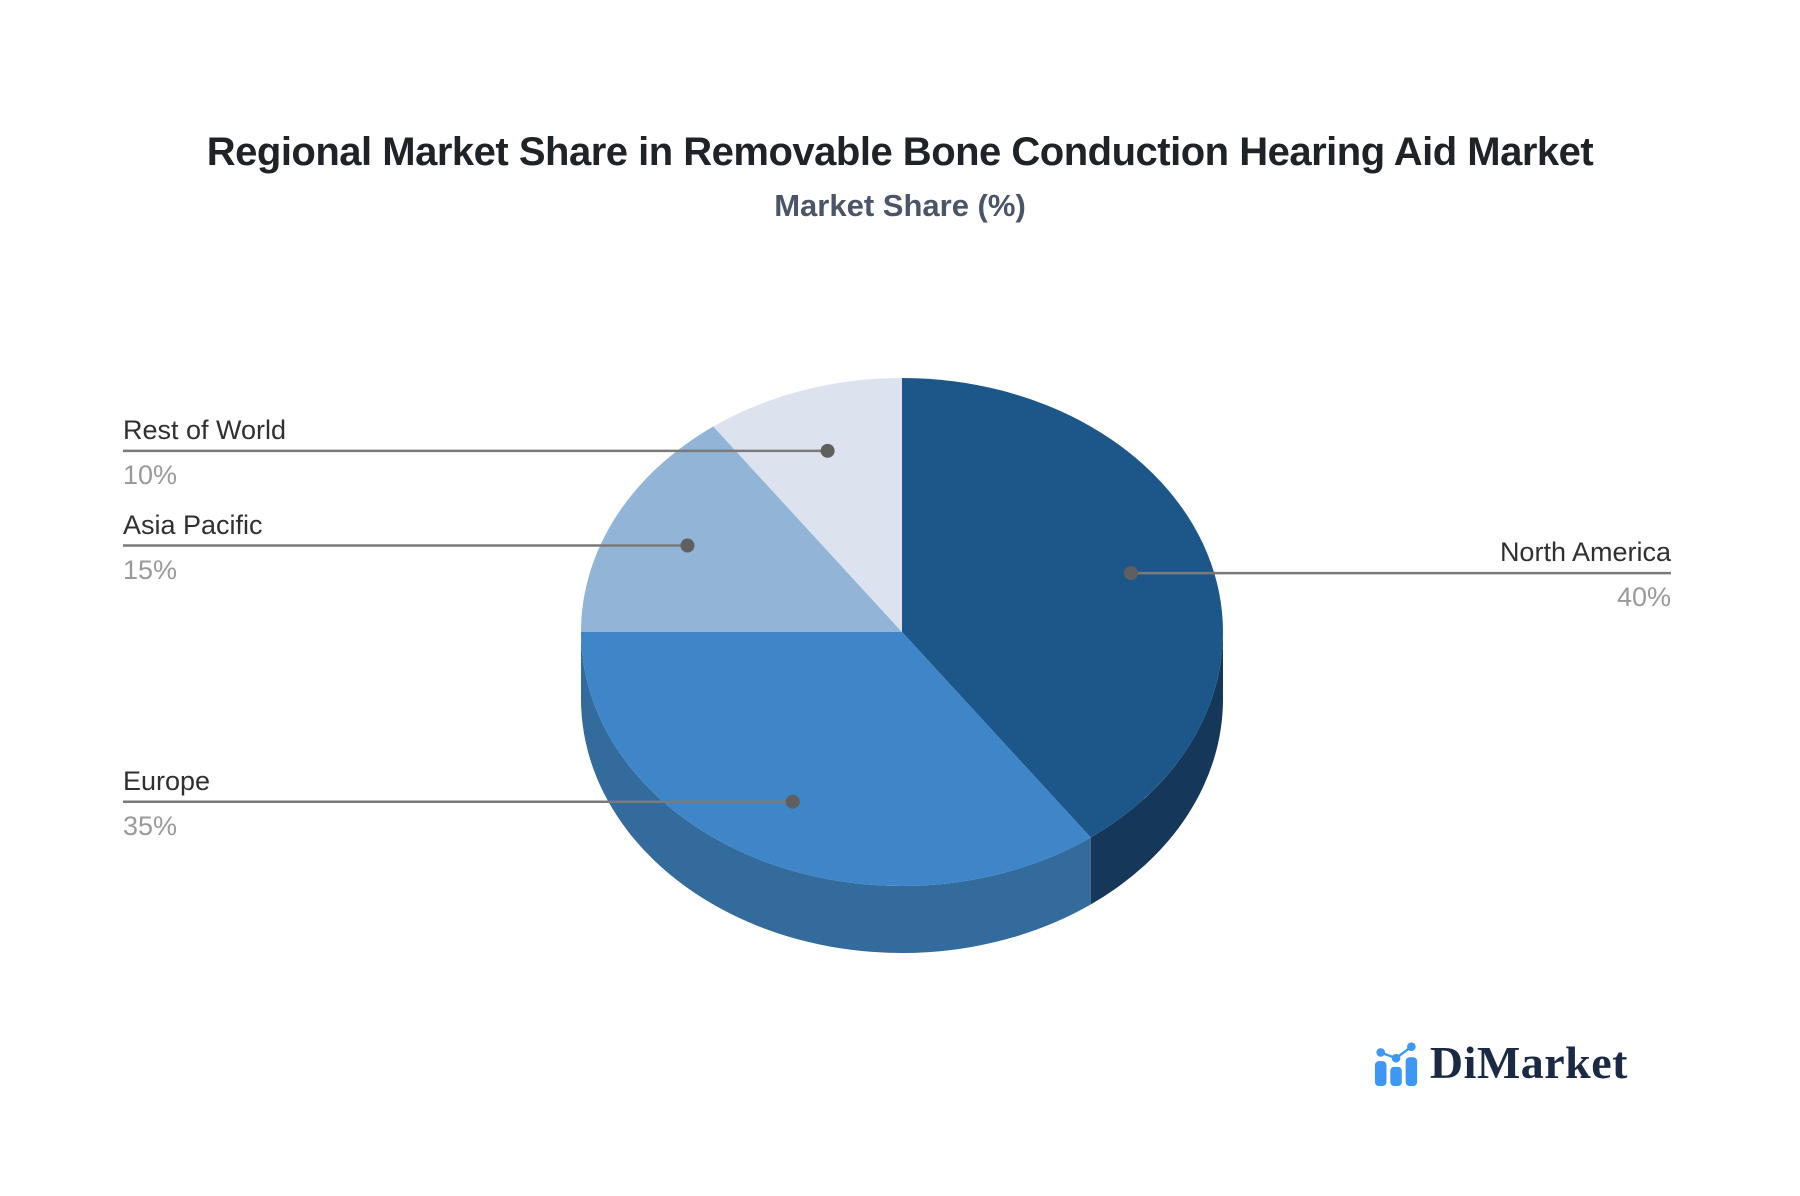  Describe the element at coordinates (1585, 575) in the screenshot. I see `pie-label-north-america: North America 40%` at that location.